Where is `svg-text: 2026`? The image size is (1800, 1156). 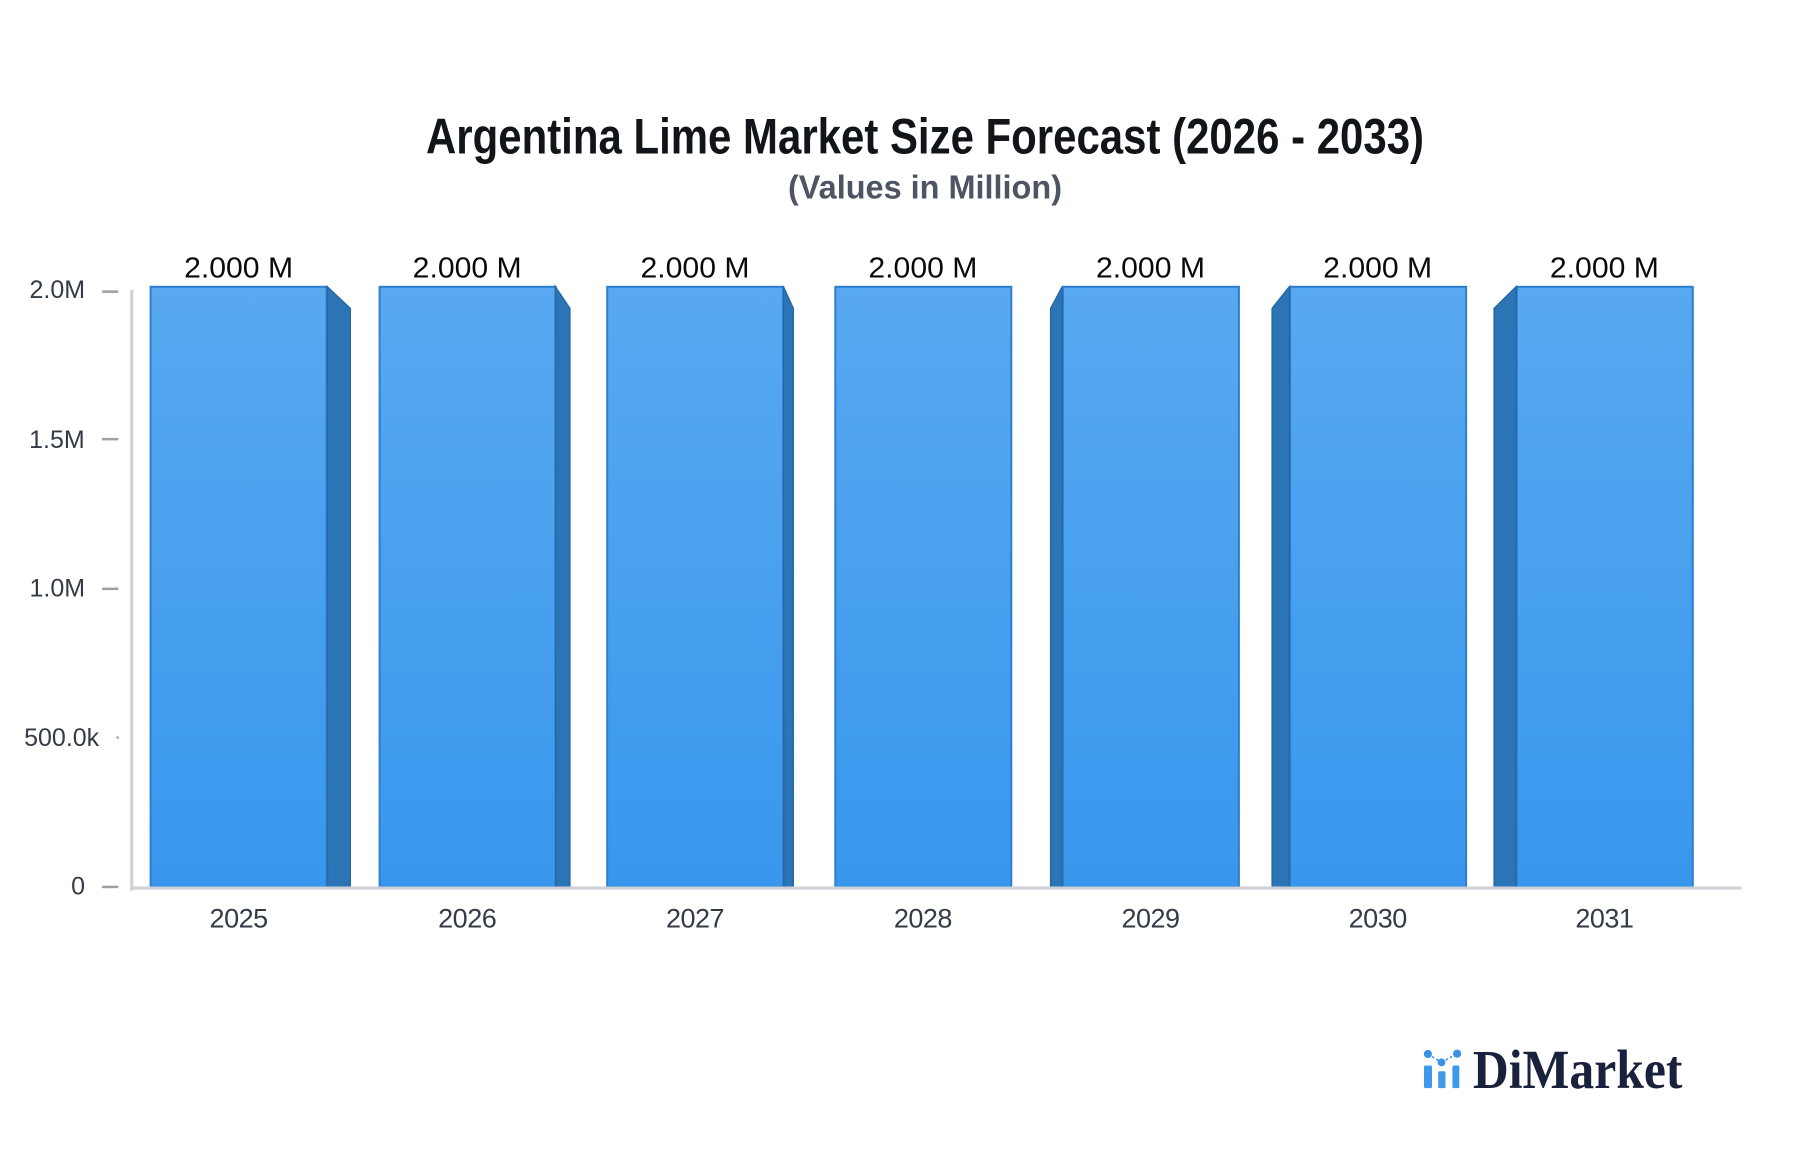 svg-text: 2026 is located at coordinates (467, 919).